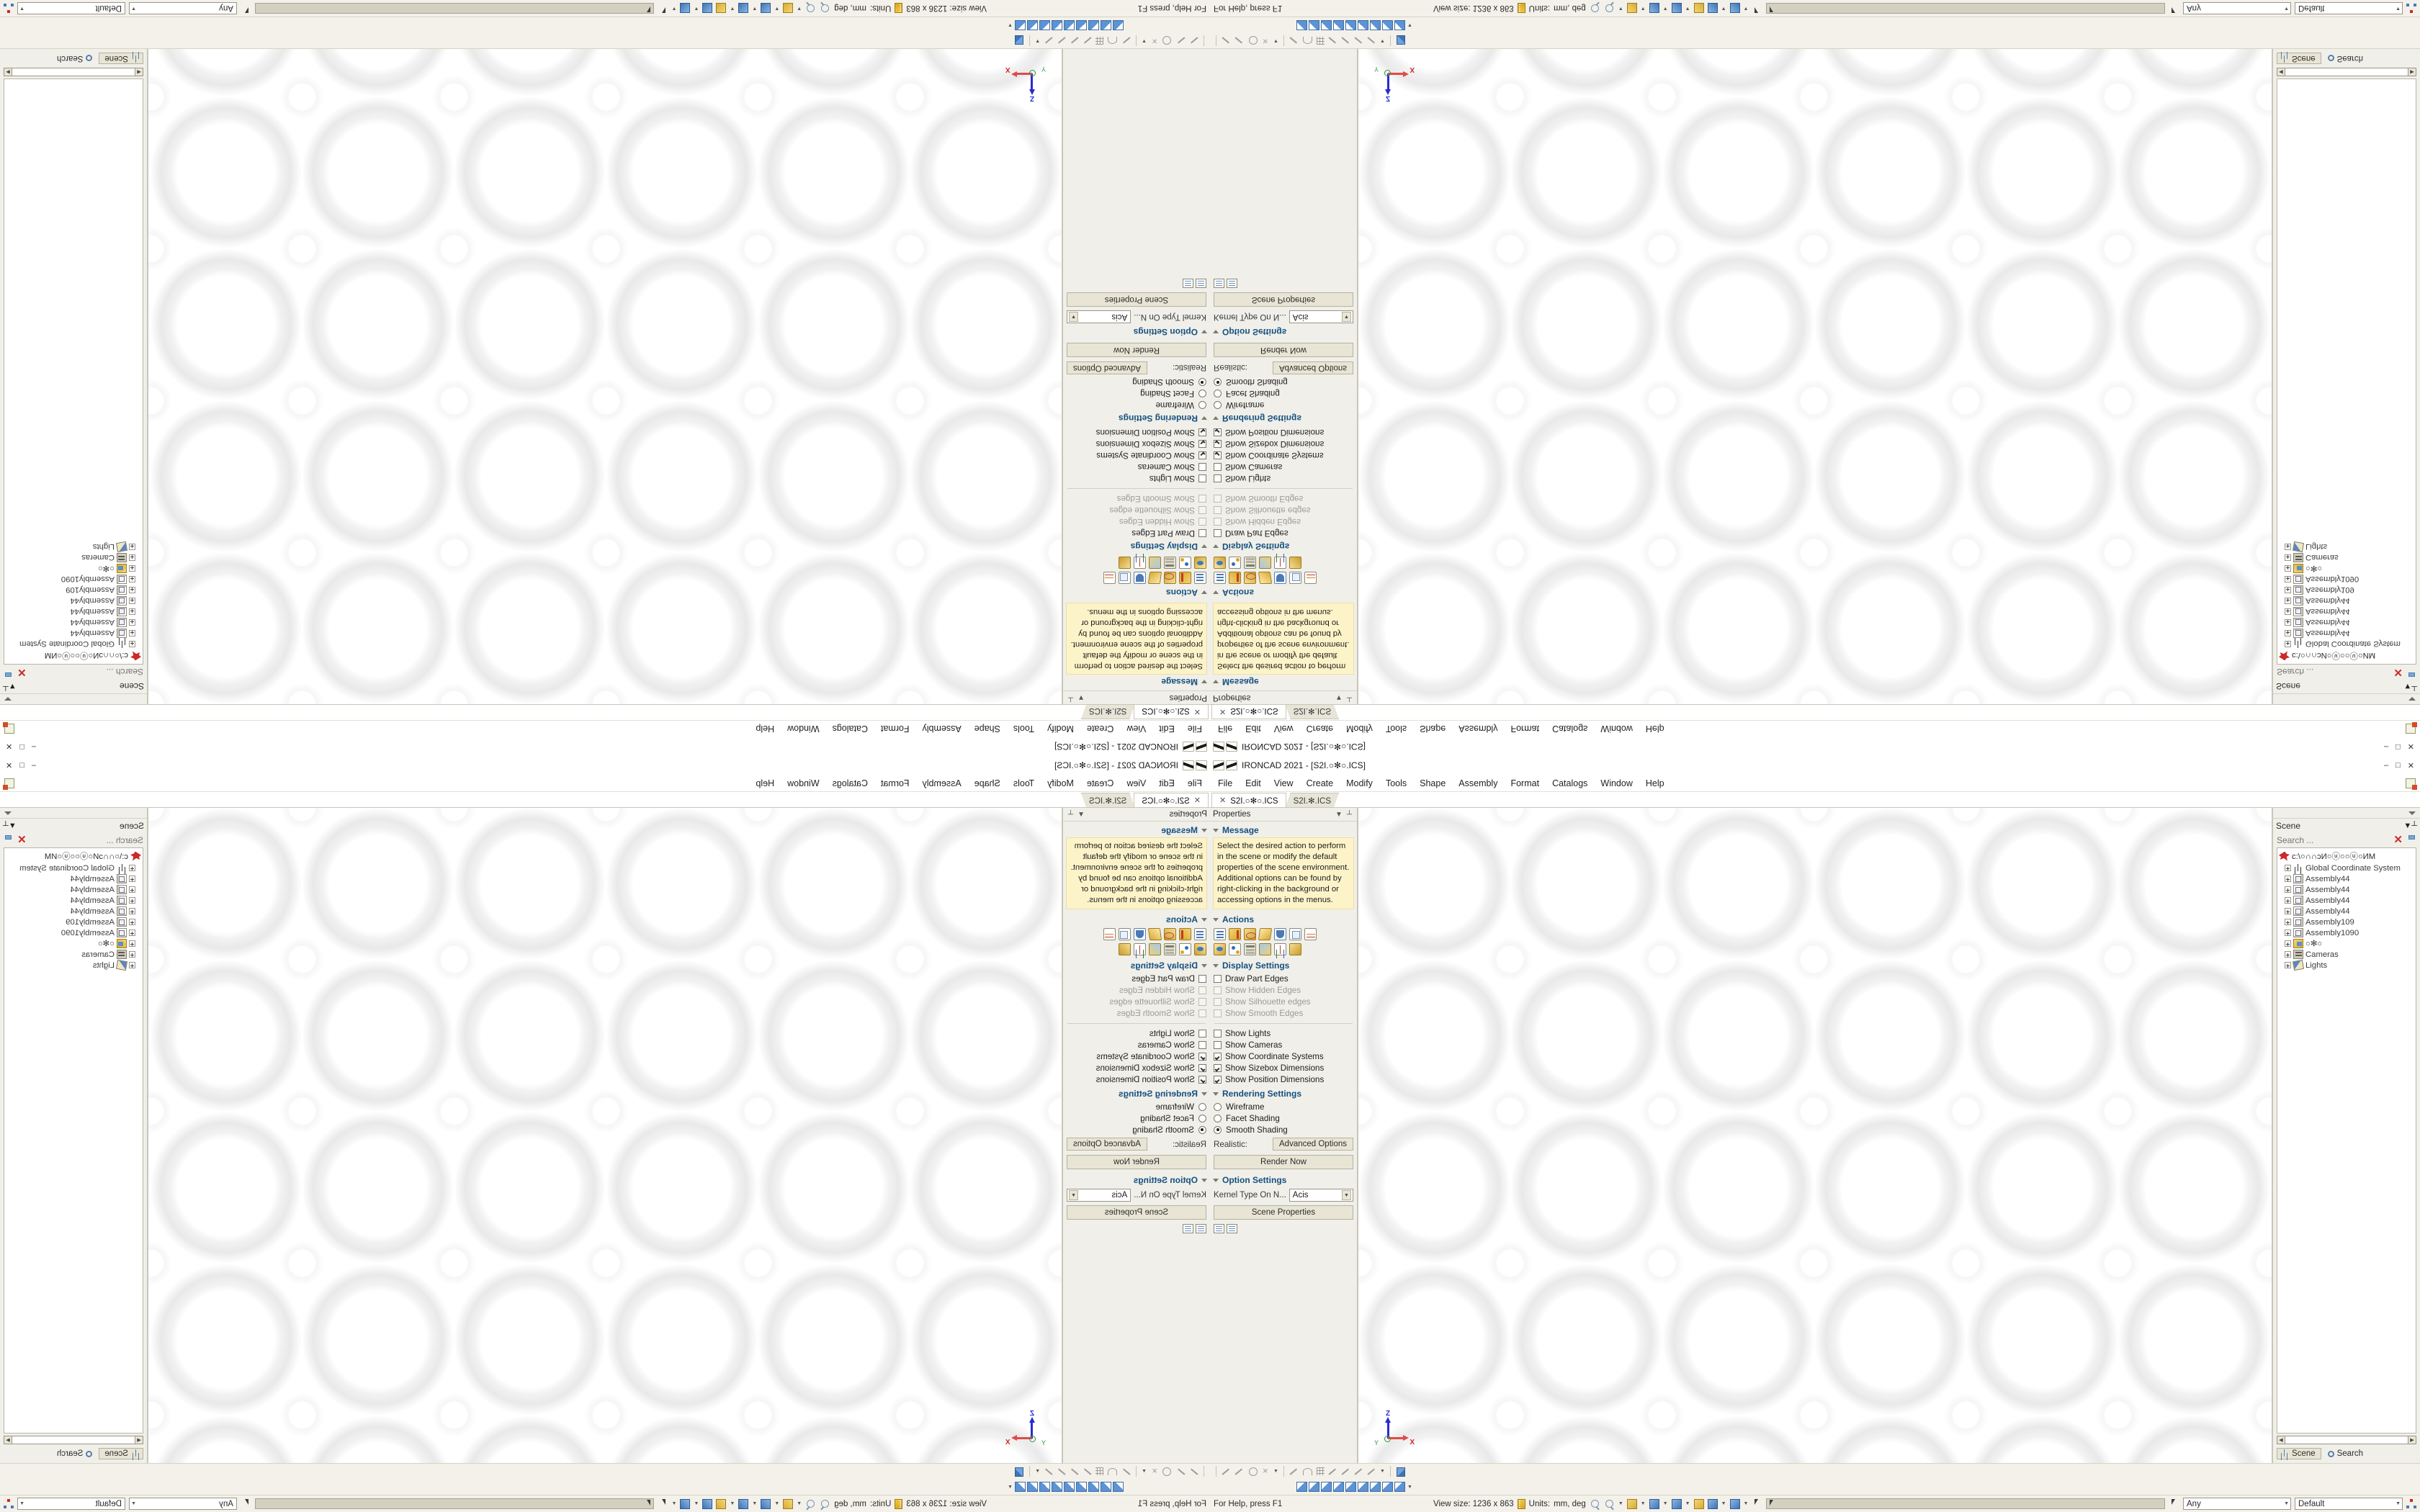  I want to click on revolve-icon, so click(1250, 934).